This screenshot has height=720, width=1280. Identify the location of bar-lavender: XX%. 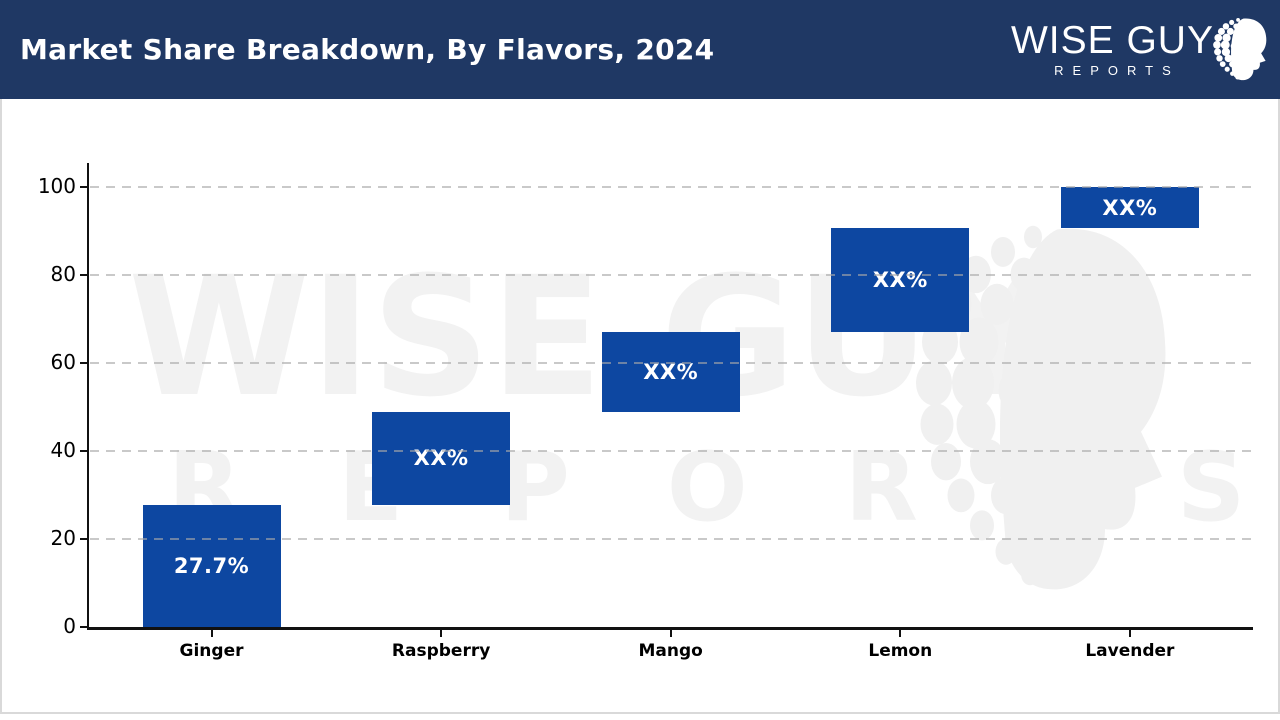
(1129, 208).